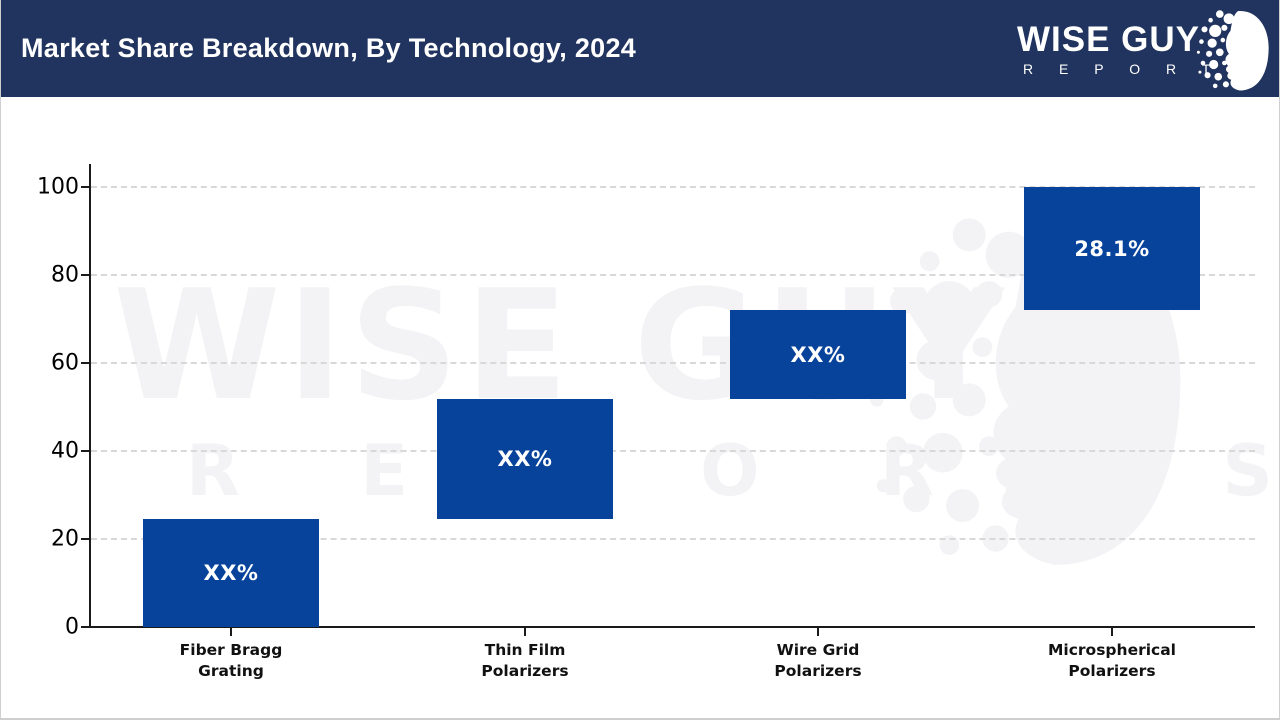 The width and height of the screenshot is (1280, 720). What do you see at coordinates (673, 539) in the screenshot?
I see `gridline-y20` at bounding box center [673, 539].